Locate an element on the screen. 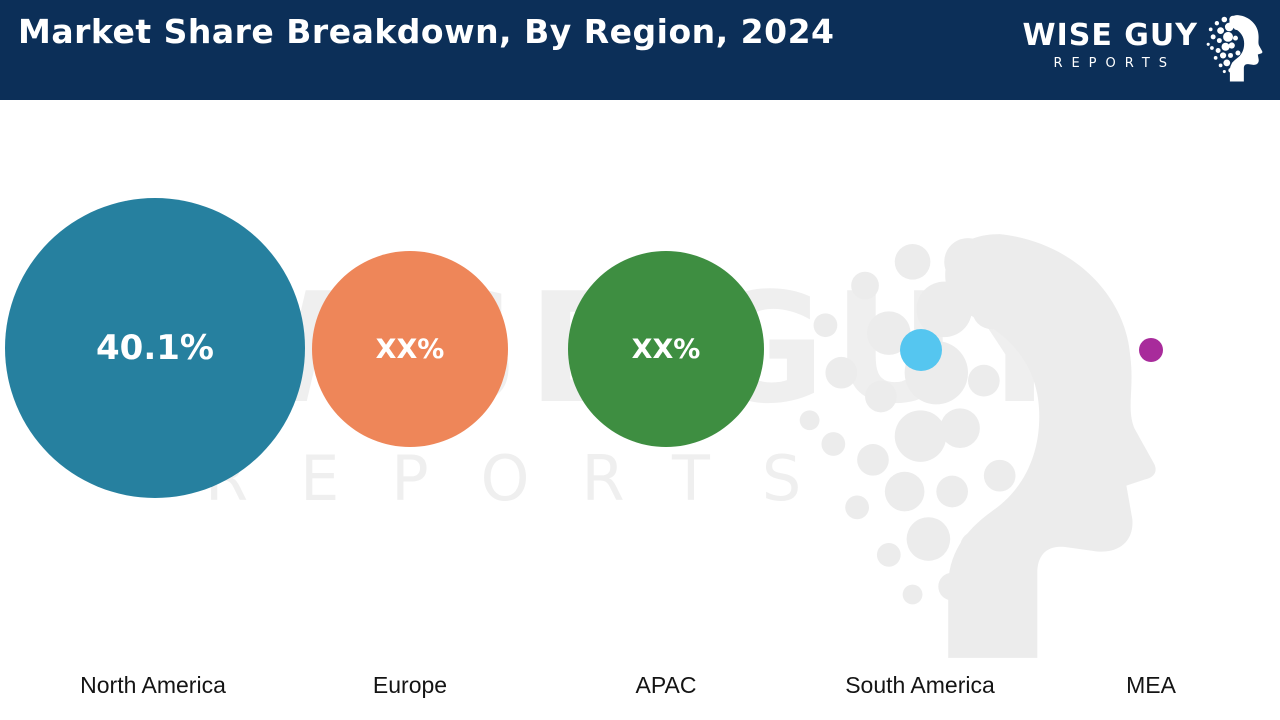 This screenshot has width=1280, height=720. bubble-north-america: 40.1% is located at coordinates (155, 348).